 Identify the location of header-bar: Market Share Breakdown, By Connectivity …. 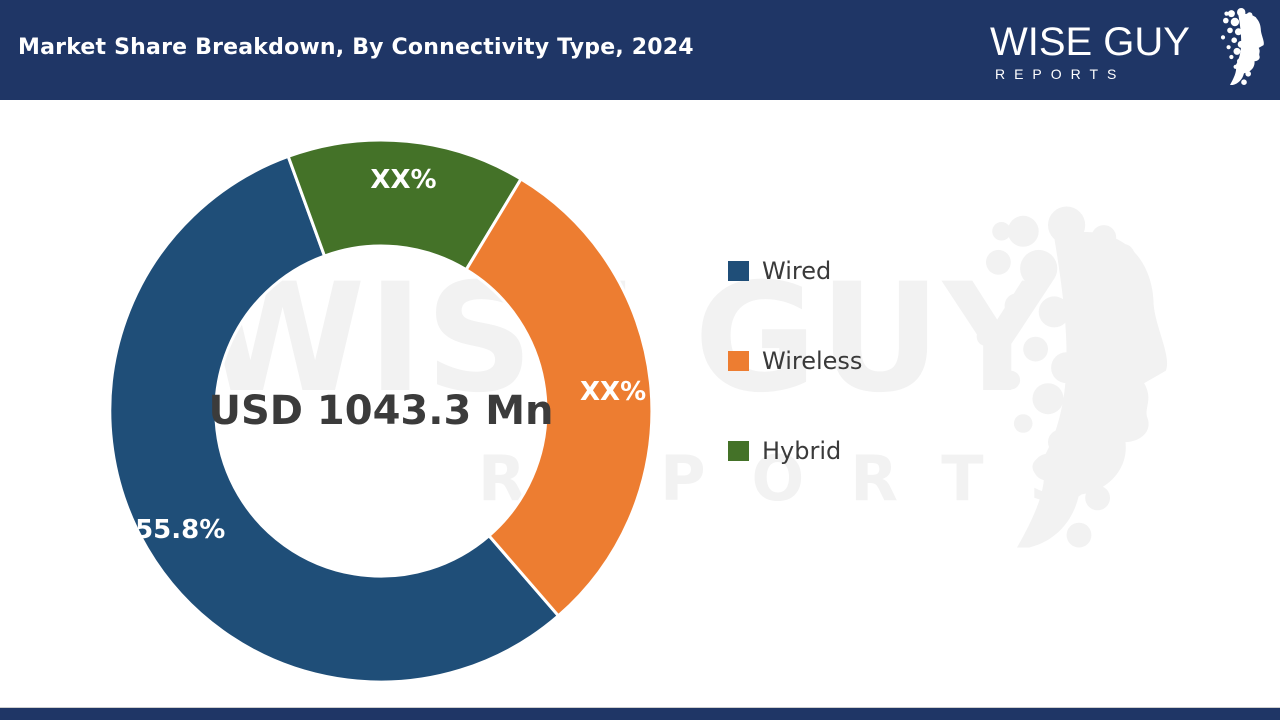
(640, 50).